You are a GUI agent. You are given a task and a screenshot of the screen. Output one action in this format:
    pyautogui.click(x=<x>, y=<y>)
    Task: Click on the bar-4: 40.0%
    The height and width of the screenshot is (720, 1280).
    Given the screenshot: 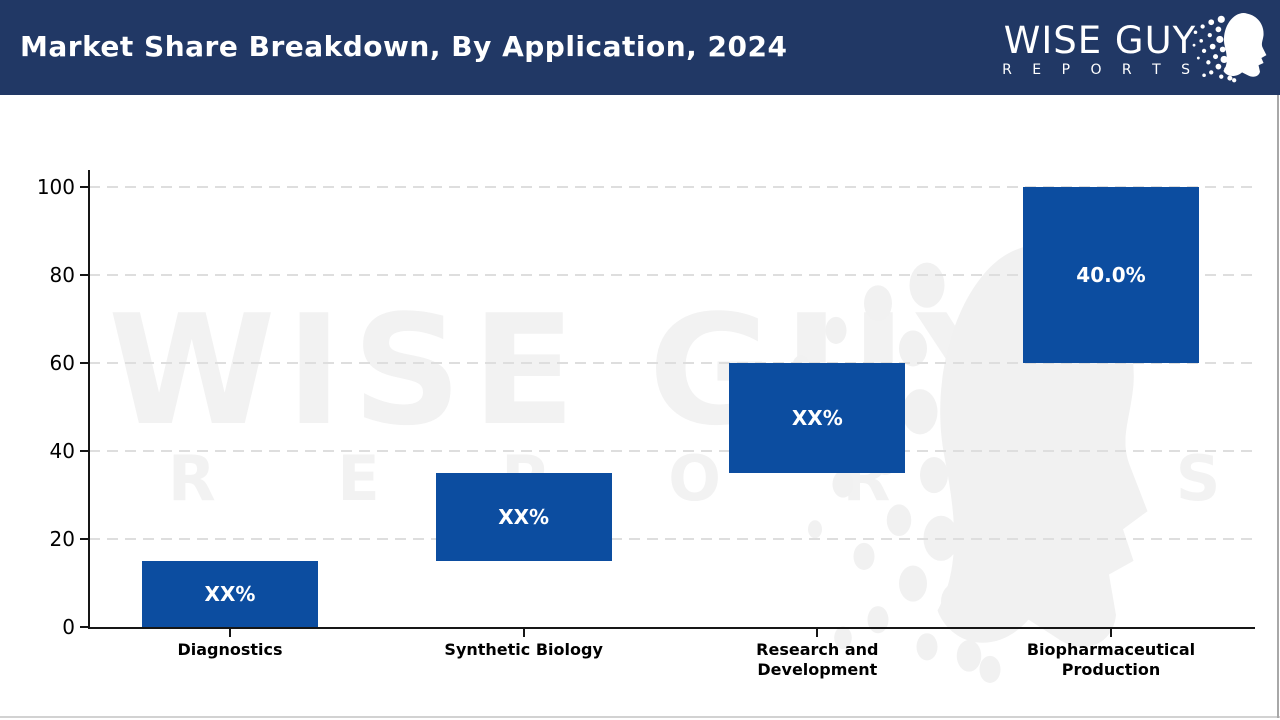 What is the action you would take?
    pyautogui.click(x=1111, y=275)
    